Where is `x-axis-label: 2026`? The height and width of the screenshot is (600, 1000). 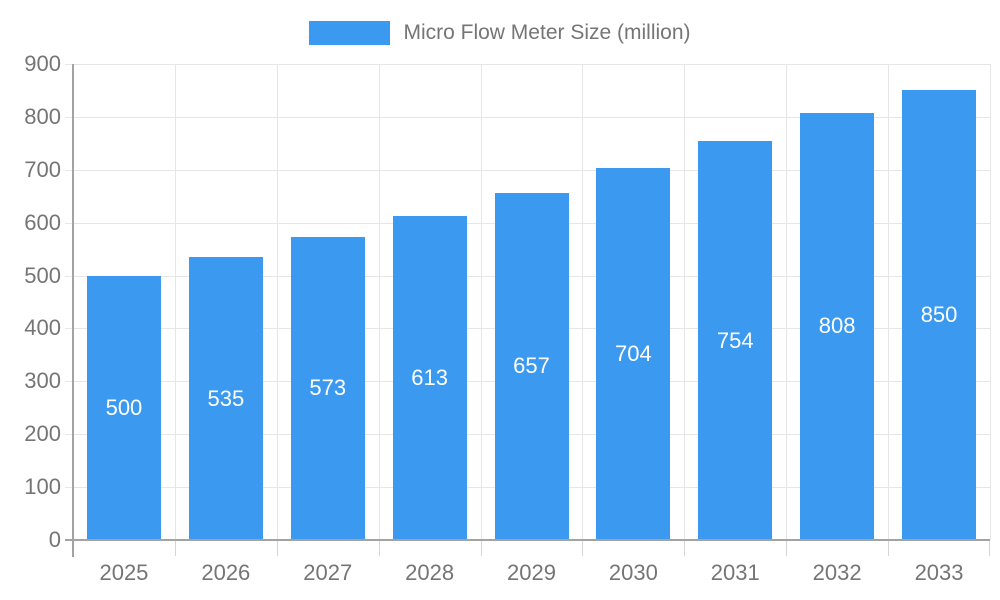
x-axis-label: 2026 is located at coordinates (226, 572).